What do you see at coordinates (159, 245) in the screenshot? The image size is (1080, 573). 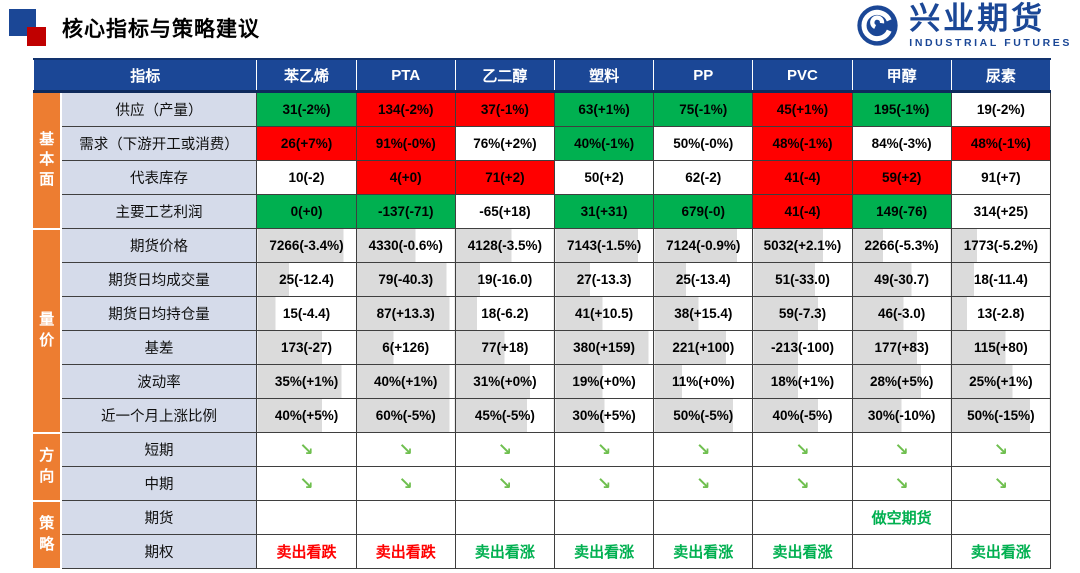 I see `row-label-futures-price: 期货价格` at bounding box center [159, 245].